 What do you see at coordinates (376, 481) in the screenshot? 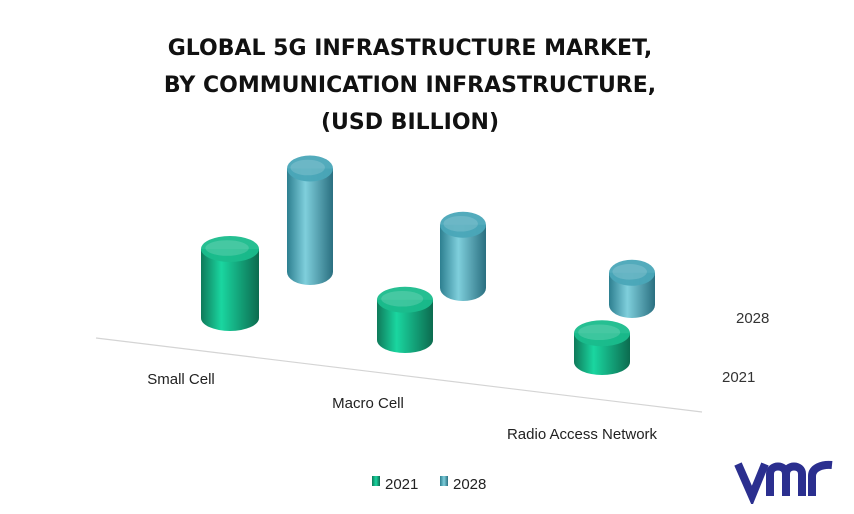
I see `legend-swatch-2021` at bounding box center [376, 481].